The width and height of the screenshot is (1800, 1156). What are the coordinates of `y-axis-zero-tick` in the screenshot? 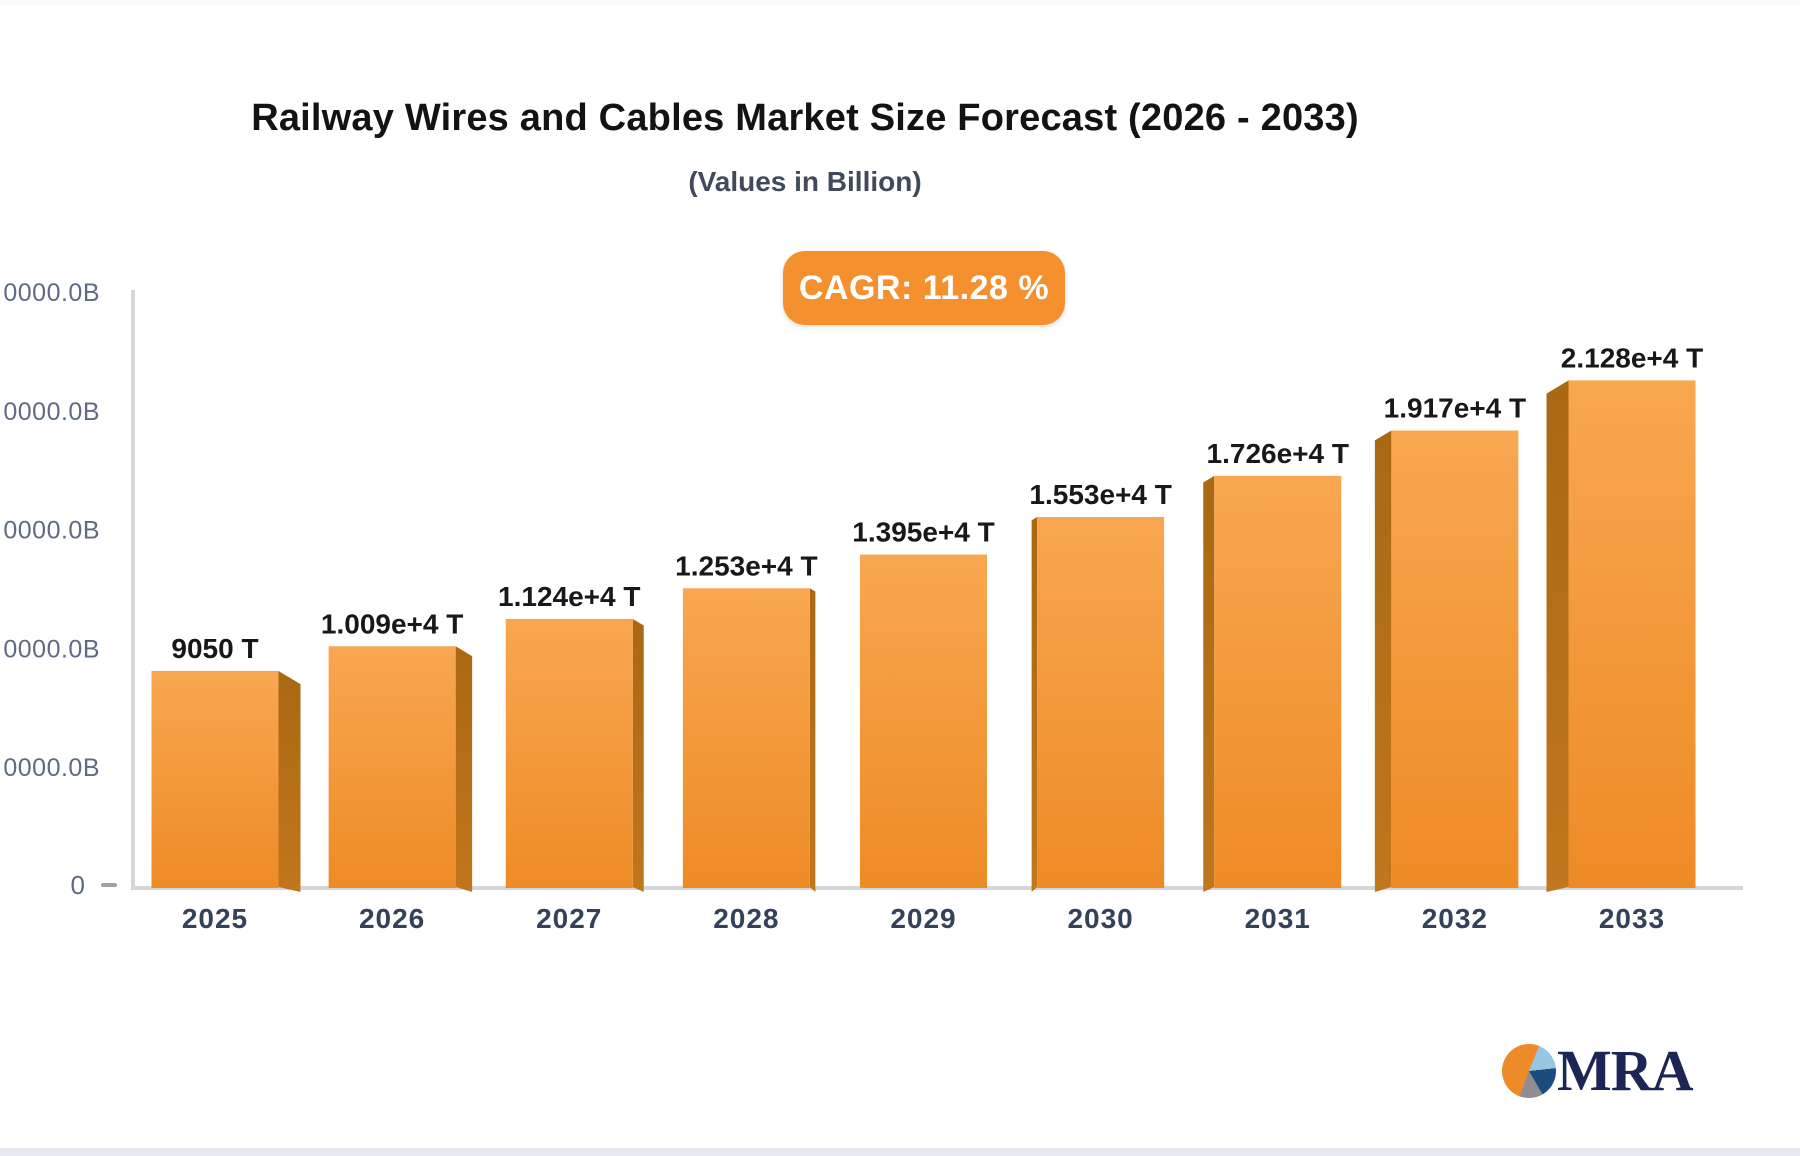 It's located at (109, 885).